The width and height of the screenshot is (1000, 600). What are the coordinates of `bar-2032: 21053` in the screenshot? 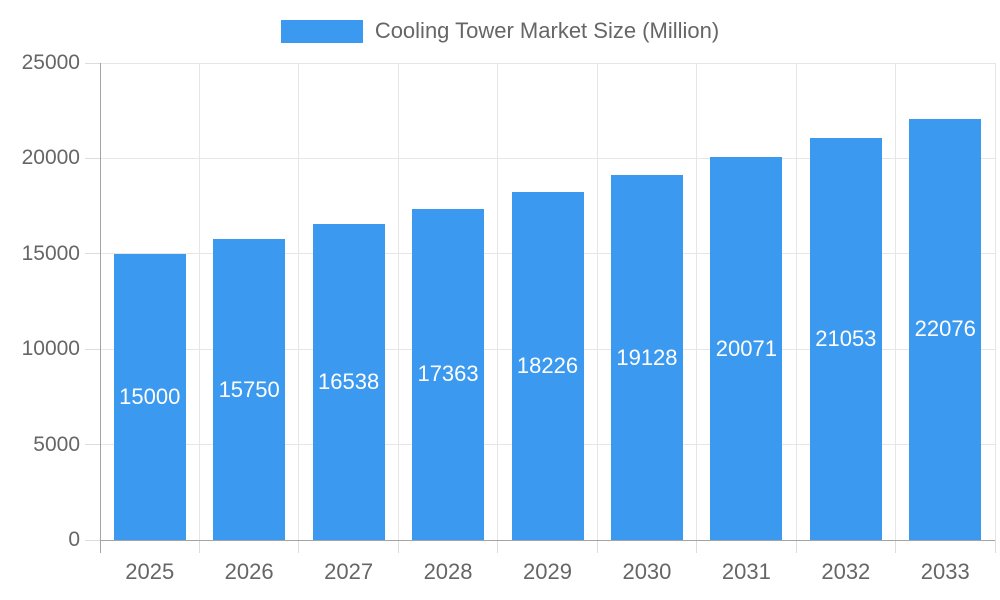 It's located at (845, 339).